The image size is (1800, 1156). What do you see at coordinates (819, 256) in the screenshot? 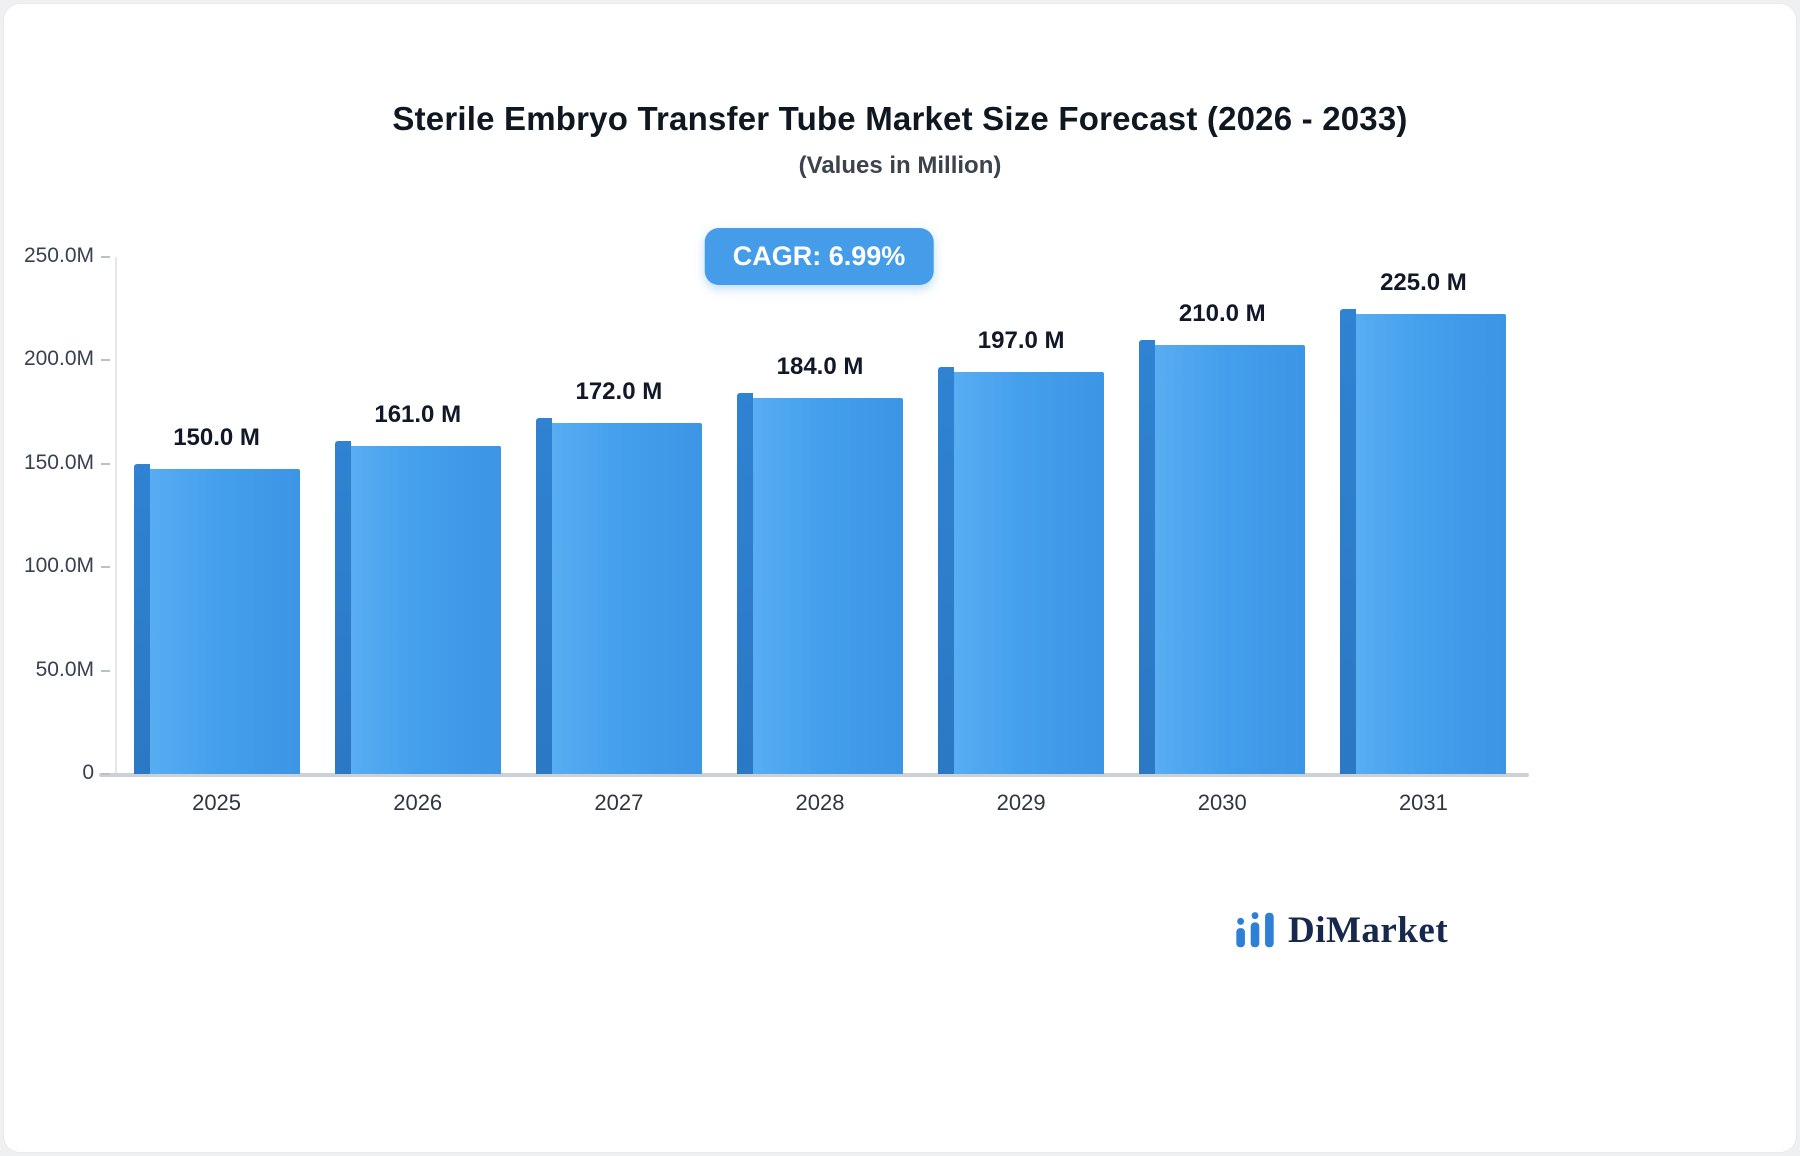
I see `cagr-badge: CAGR: 6.99%` at bounding box center [819, 256].